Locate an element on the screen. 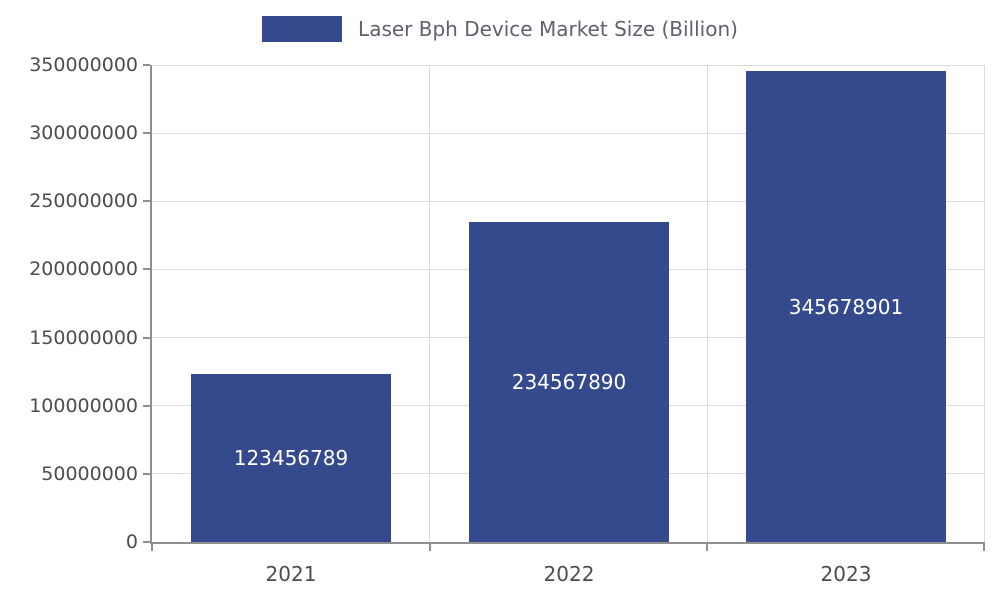 The image size is (1000, 600). x-axis-tick-label: 2022 is located at coordinates (569, 574).